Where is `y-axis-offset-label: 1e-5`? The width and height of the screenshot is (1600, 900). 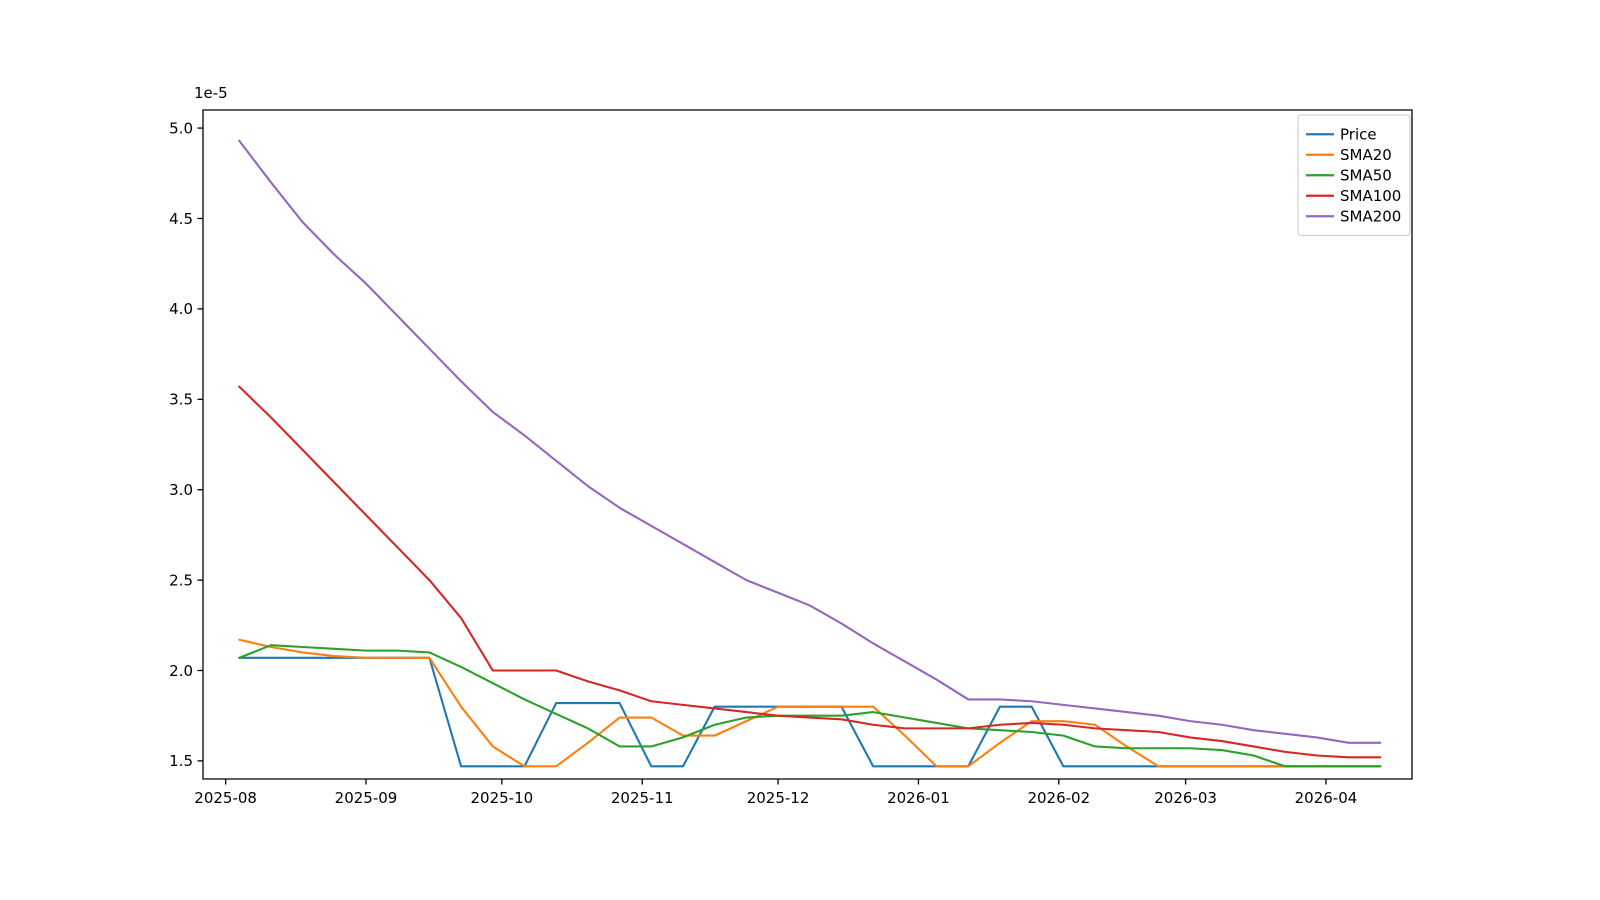 y-axis-offset-label: 1e-5 is located at coordinates (211, 93).